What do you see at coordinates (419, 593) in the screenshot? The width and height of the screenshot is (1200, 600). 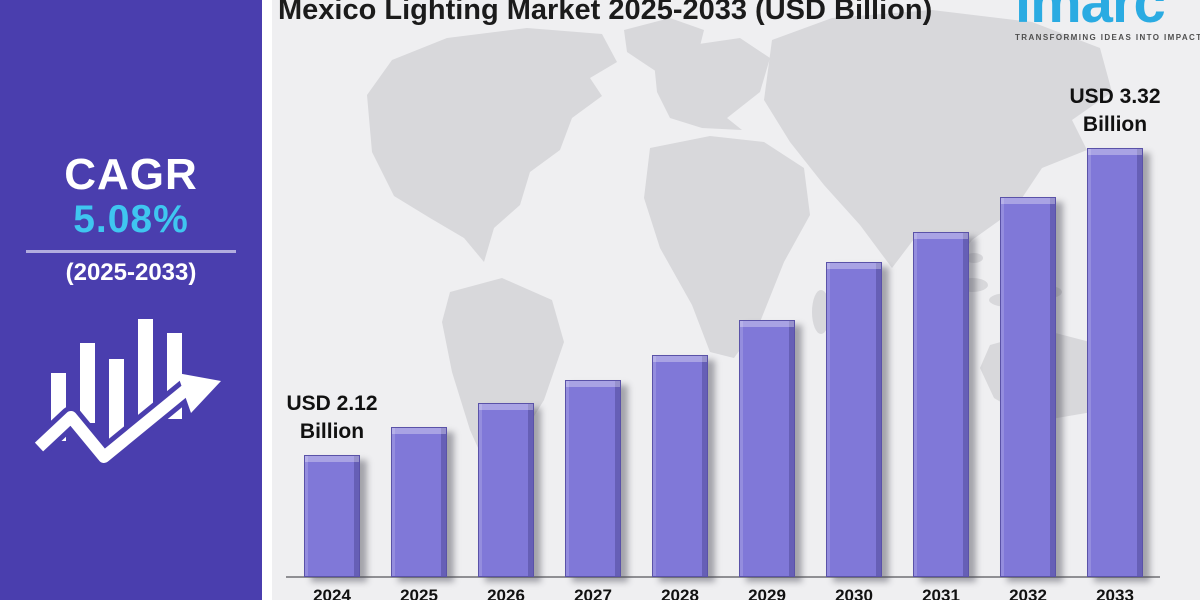 I see `x-tick-label-2025: 2025` at bounding box center [419, 593].